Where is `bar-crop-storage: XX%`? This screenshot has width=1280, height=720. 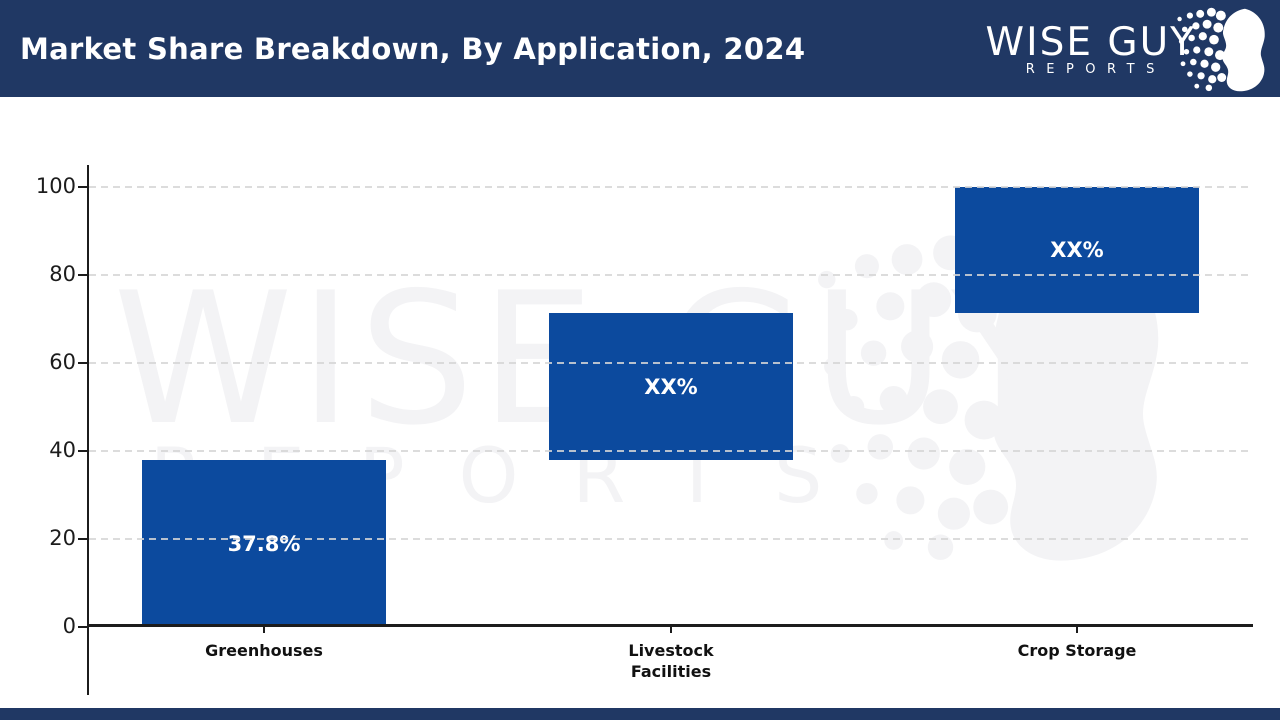
bar-crop-storage: XX% is located at coordinates (1077, 249).